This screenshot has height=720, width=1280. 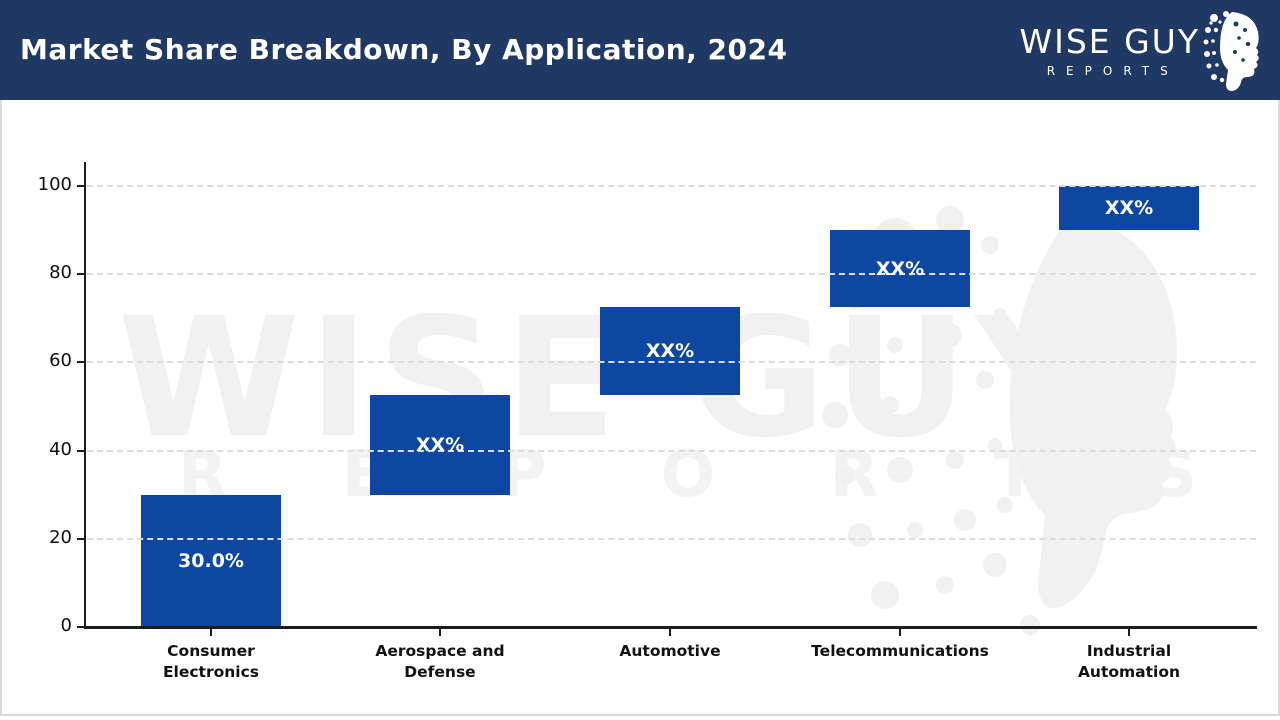 I want to click on bar-industrial-automation, so click(x=1129, y=208).